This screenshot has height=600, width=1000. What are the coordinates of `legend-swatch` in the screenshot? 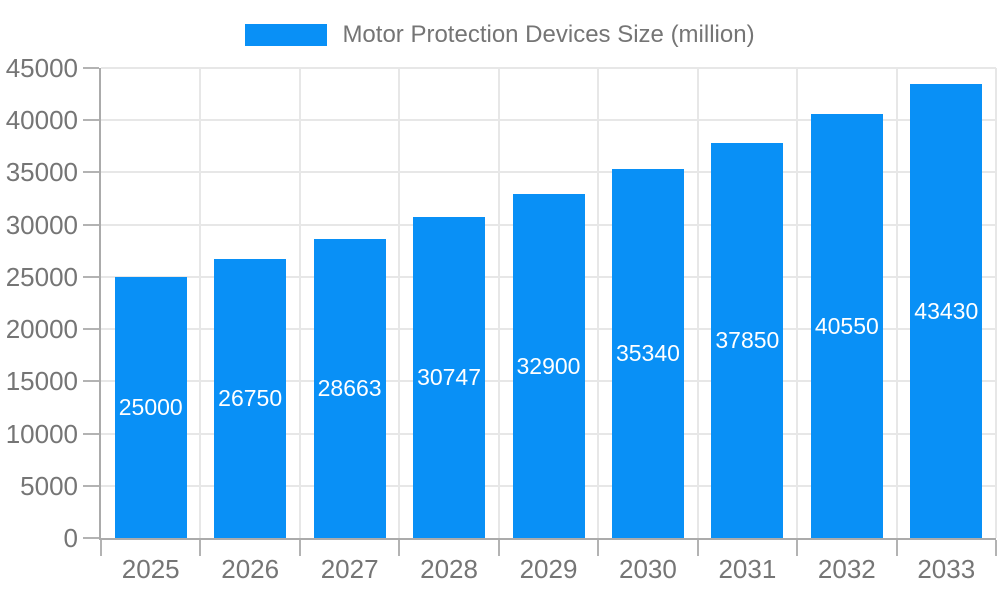 It's located at (286, 35).